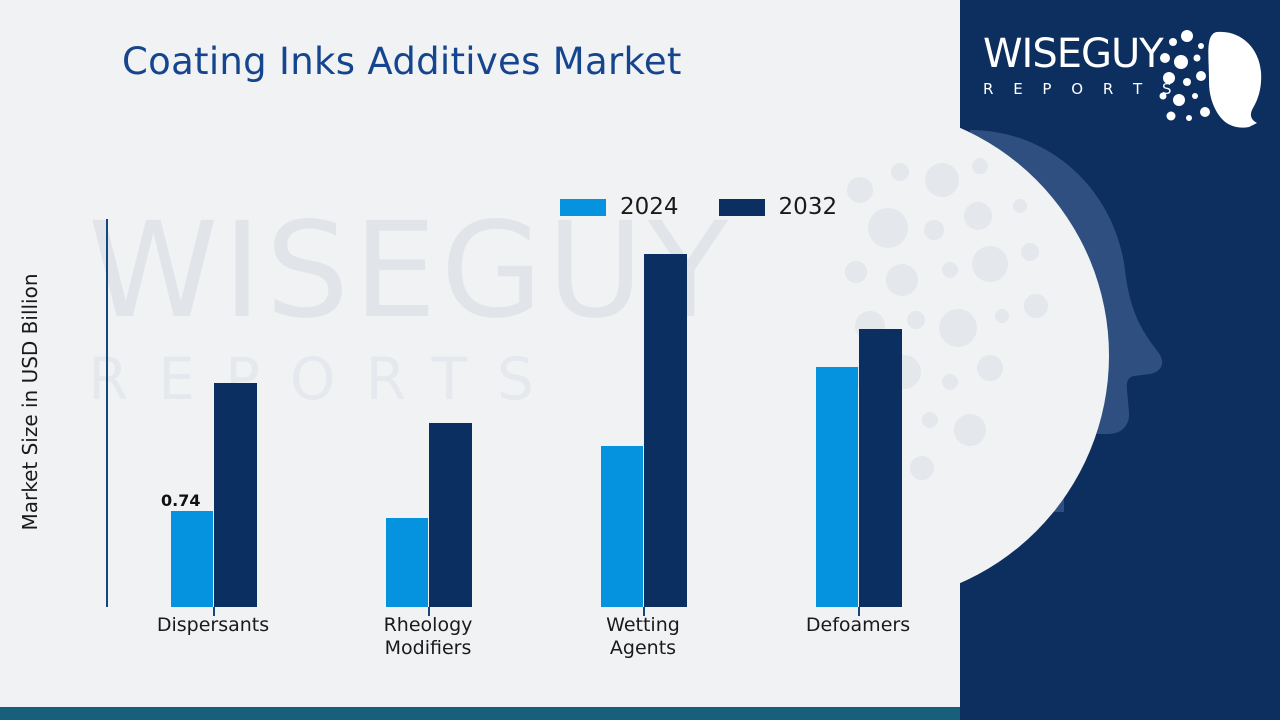 The image size is (1280, 720). What do you see at coordinates (644, 611) in the screenshot?
I see `x-tick-wetting-agents` at bounding box center [644, 611].